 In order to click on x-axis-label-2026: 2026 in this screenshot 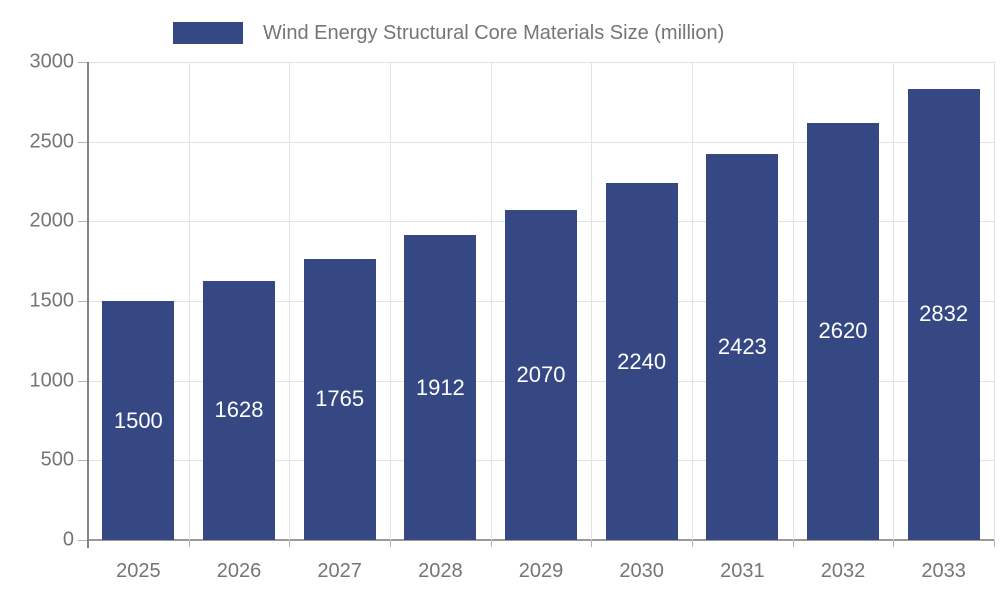, I will do `click(239, 571)`.